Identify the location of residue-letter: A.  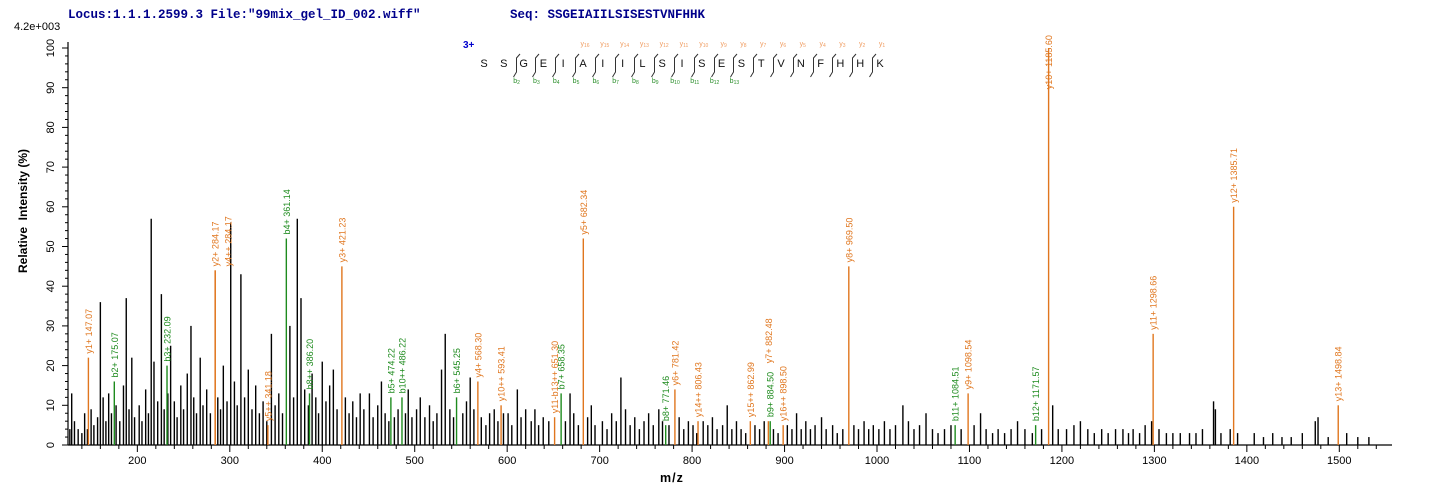
(583, 64).